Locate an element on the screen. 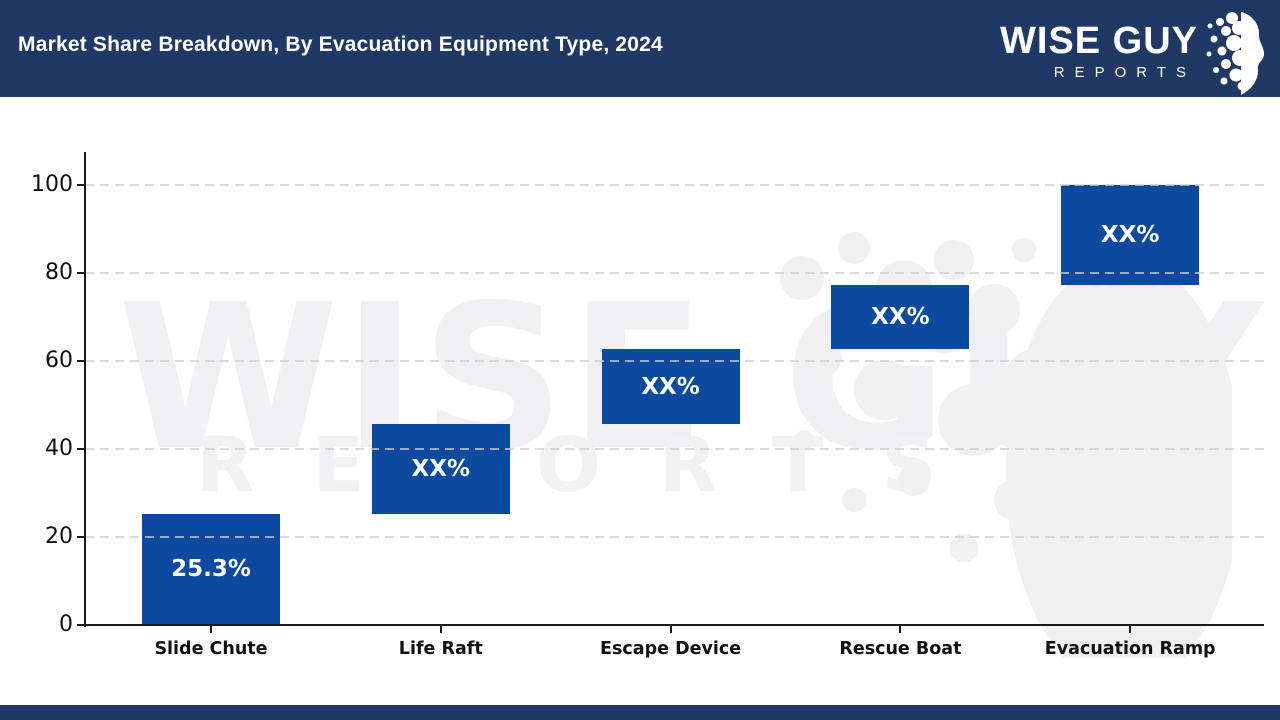  footer-bar is located at coordinates (640, 712).